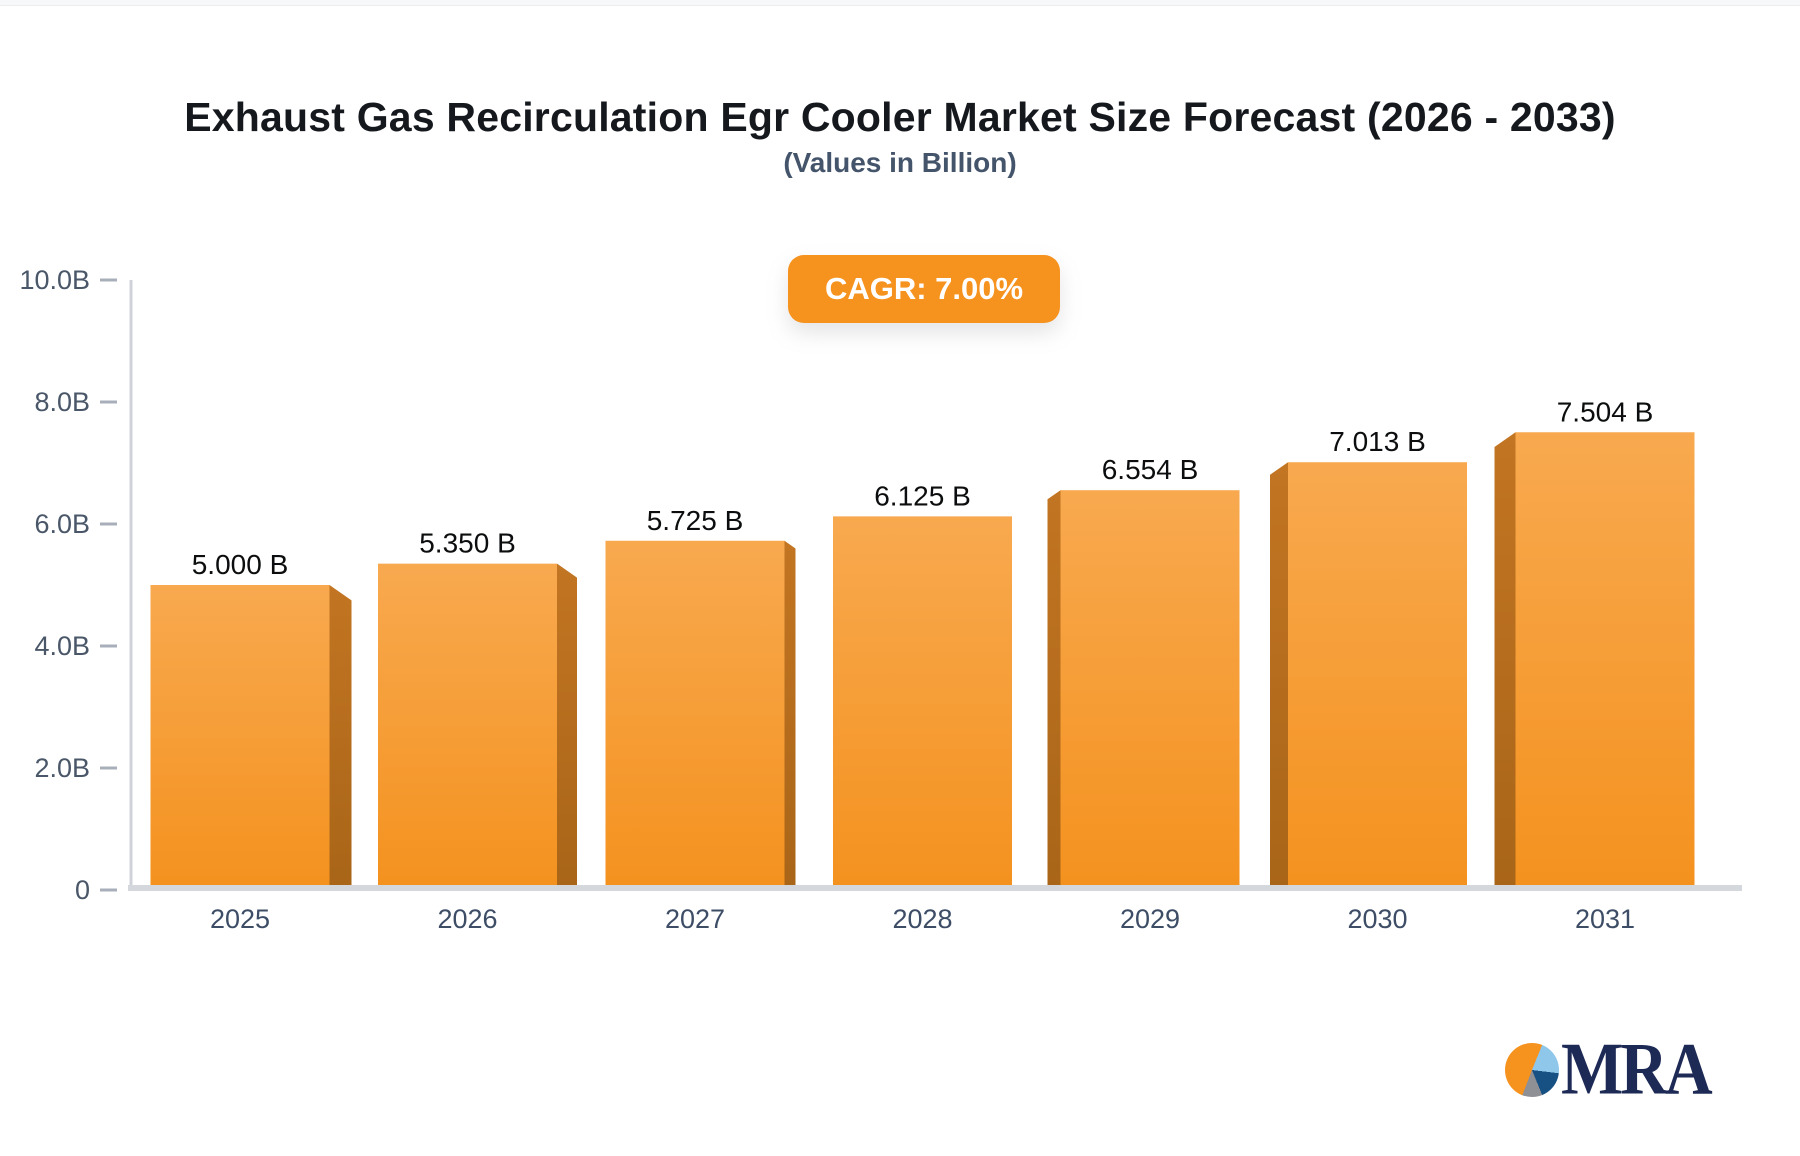 The height and width of the screenshot is (1156, 1800). What do you see at coordinates (62, 646) in the screenshot?
I see `y-tick-label: 4.0B` at bounding box center [62, 646].